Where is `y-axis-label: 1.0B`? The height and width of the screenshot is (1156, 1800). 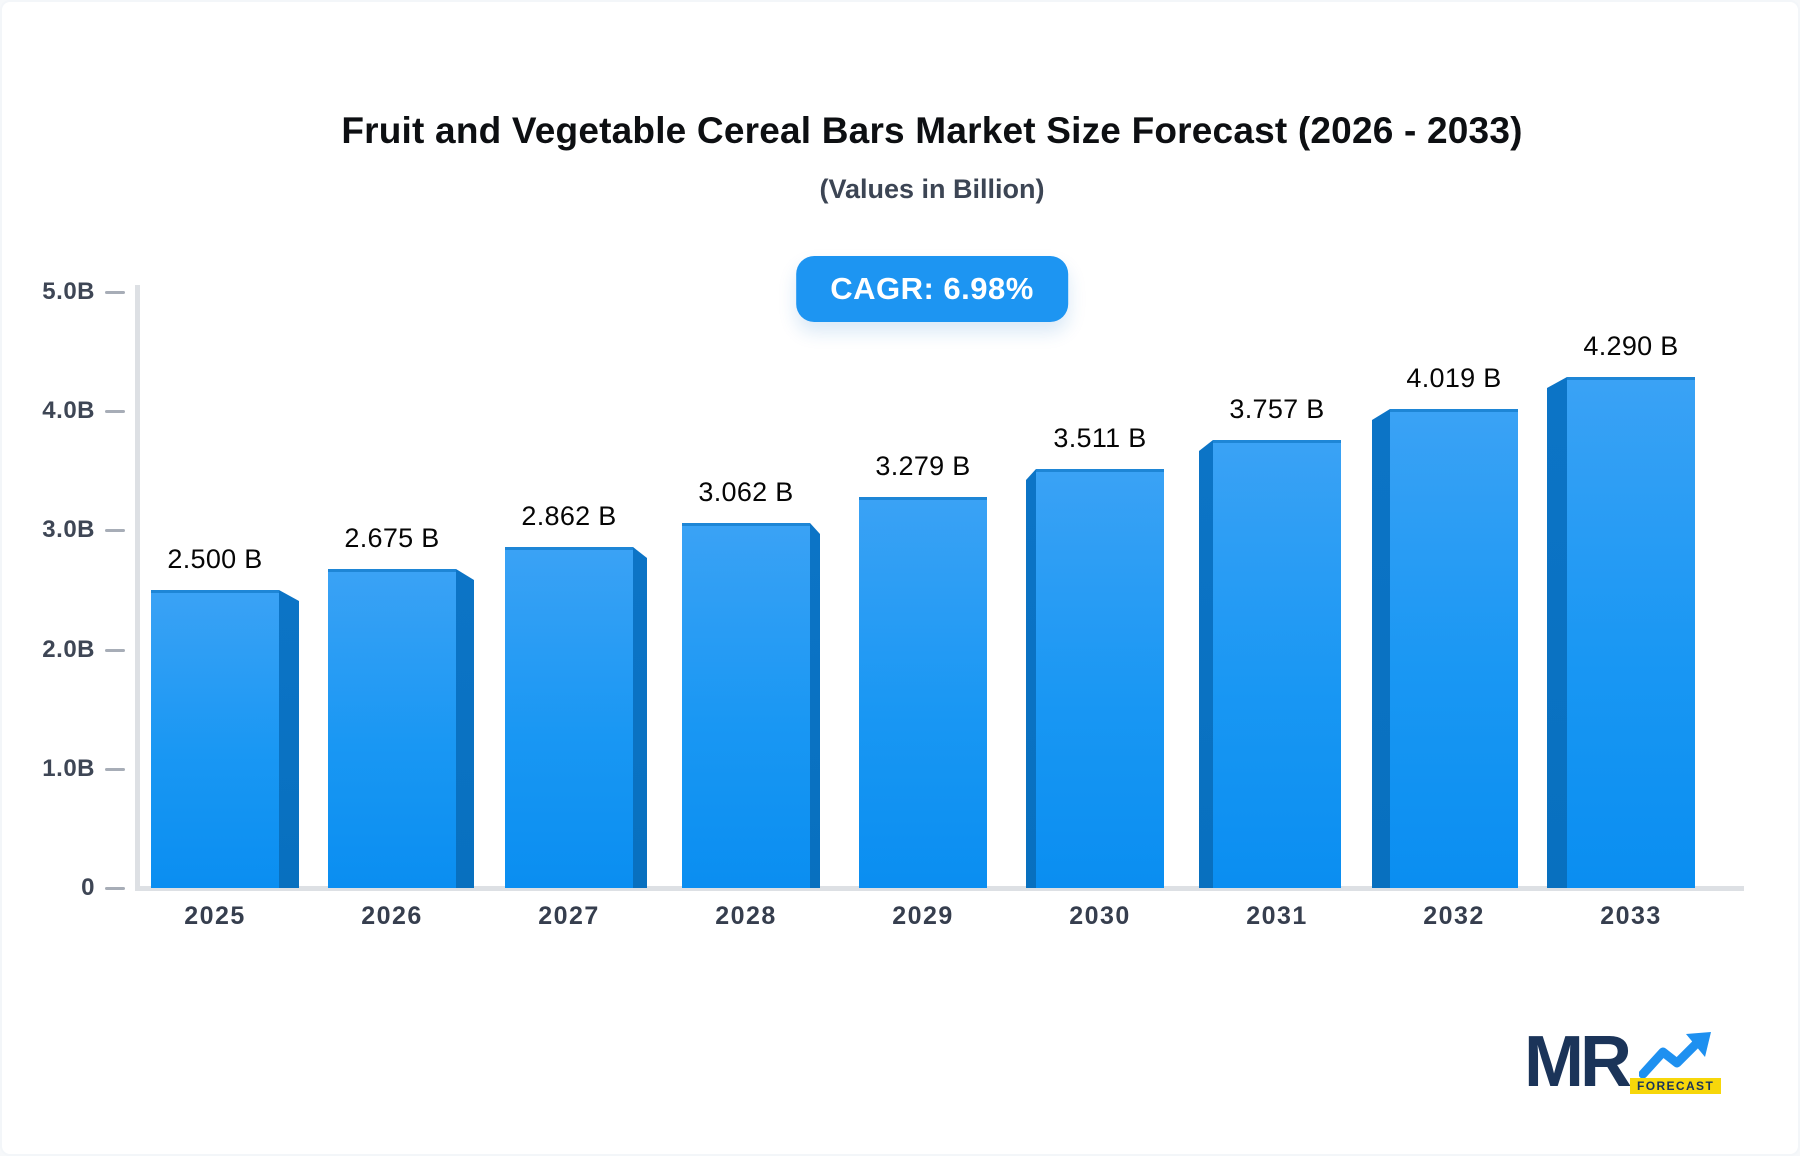
y-axis-label: 1.0B is located at coordinates (68, 768).